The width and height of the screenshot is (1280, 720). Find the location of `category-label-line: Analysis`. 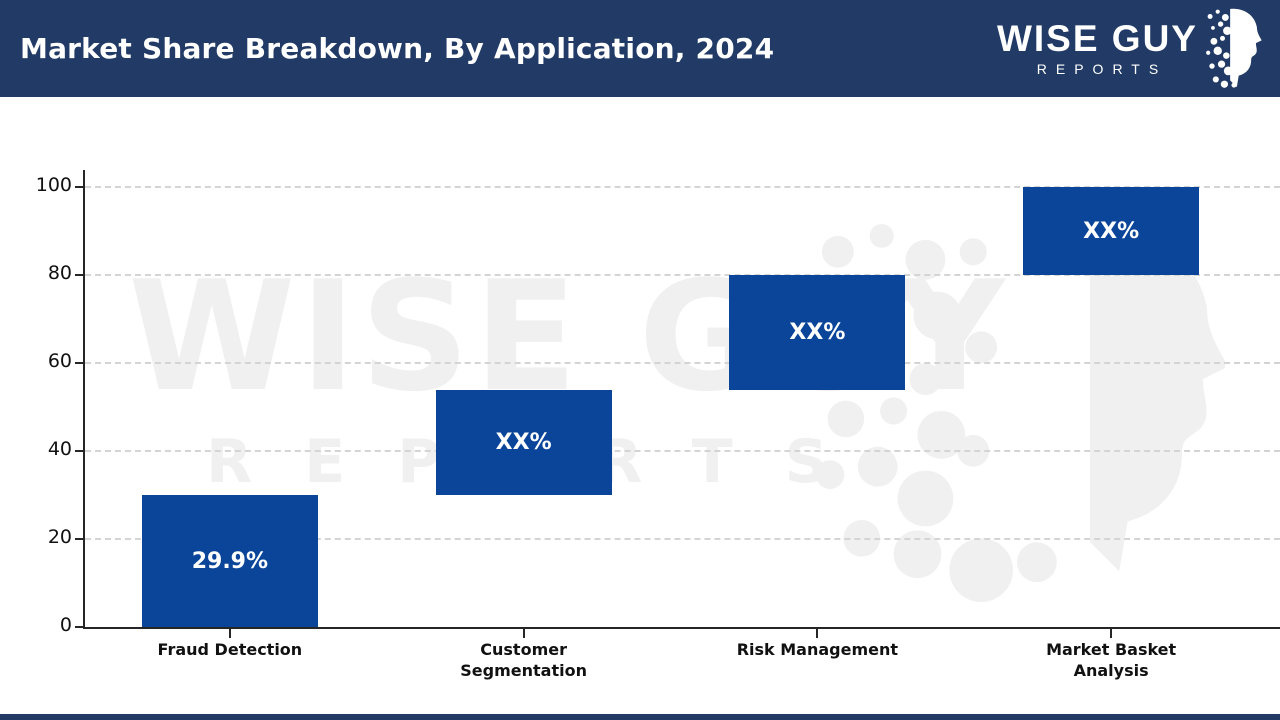

category-label-line: Analysis is located at coordinates (1111, 670).